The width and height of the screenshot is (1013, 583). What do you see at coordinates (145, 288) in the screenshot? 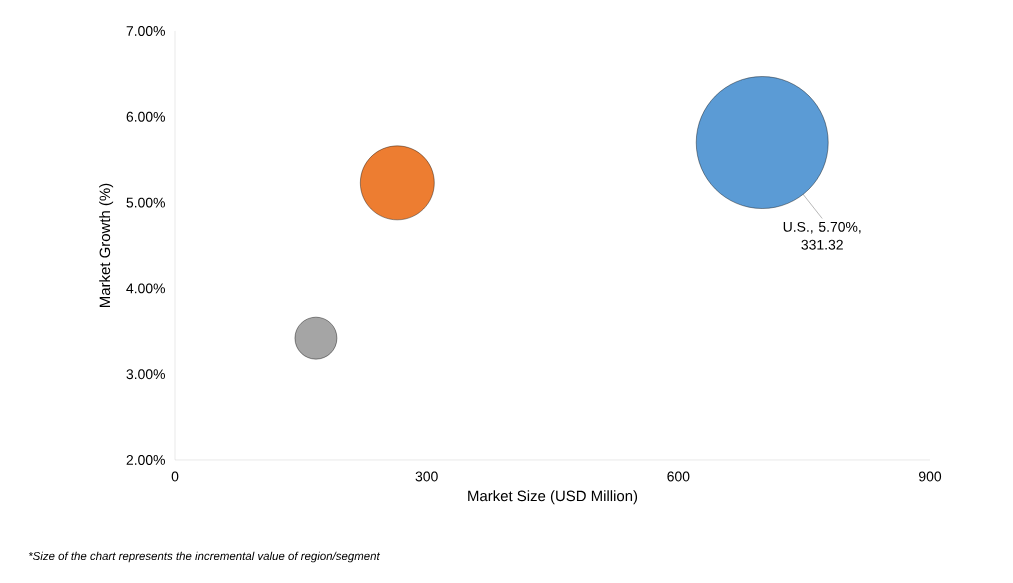
I see `y-tick-label: 4.00%` at bounding box center [145, 288].